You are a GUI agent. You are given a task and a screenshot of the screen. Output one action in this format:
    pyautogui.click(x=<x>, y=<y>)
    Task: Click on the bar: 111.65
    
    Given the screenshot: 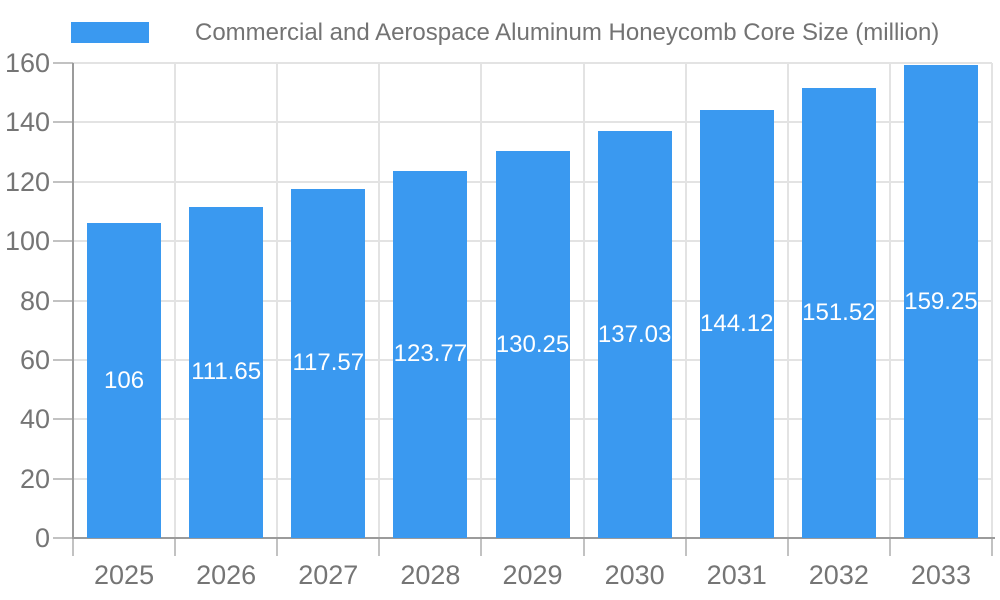 What is the action you would take?
    pyautogui.click(x=226, y=372)
    